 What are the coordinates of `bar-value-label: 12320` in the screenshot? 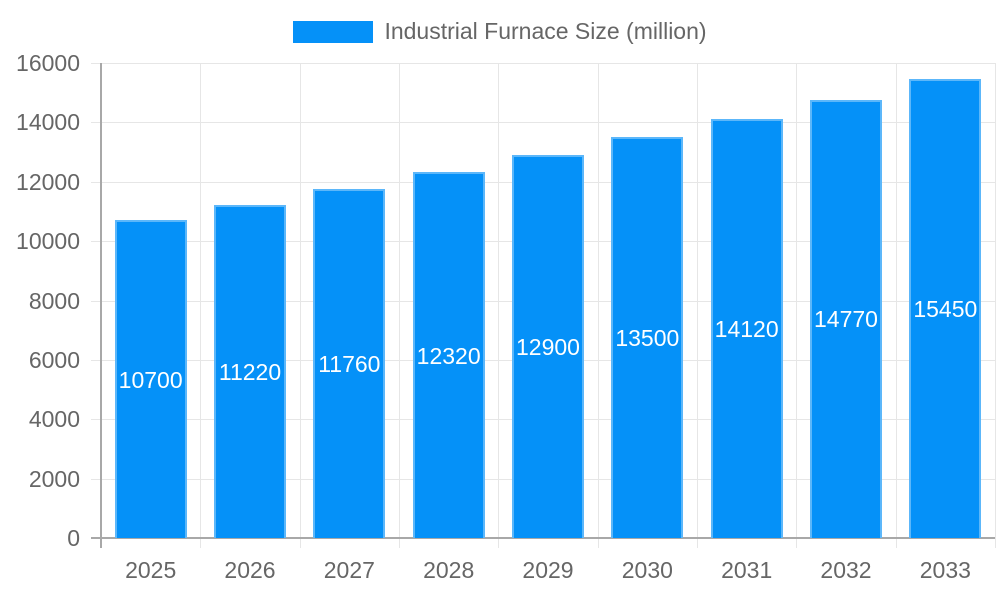 It's located at (448, 355).